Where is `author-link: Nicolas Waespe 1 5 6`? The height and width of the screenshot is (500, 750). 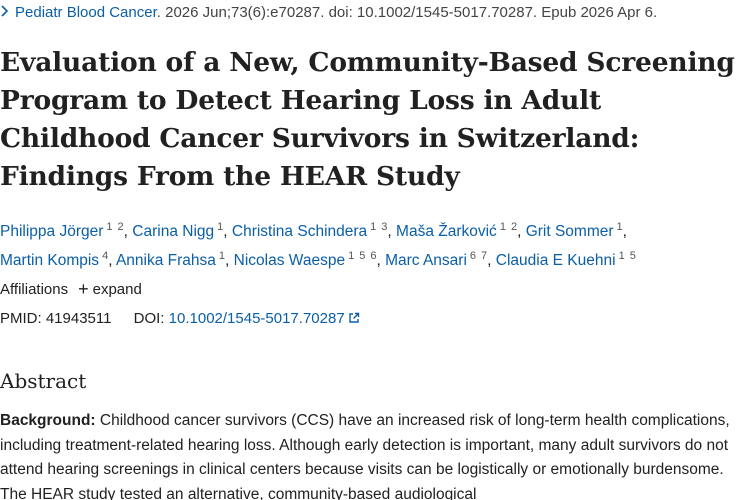
author-link: Nicolas Waespe 1 5 6 is located at coordinates (305, 259).